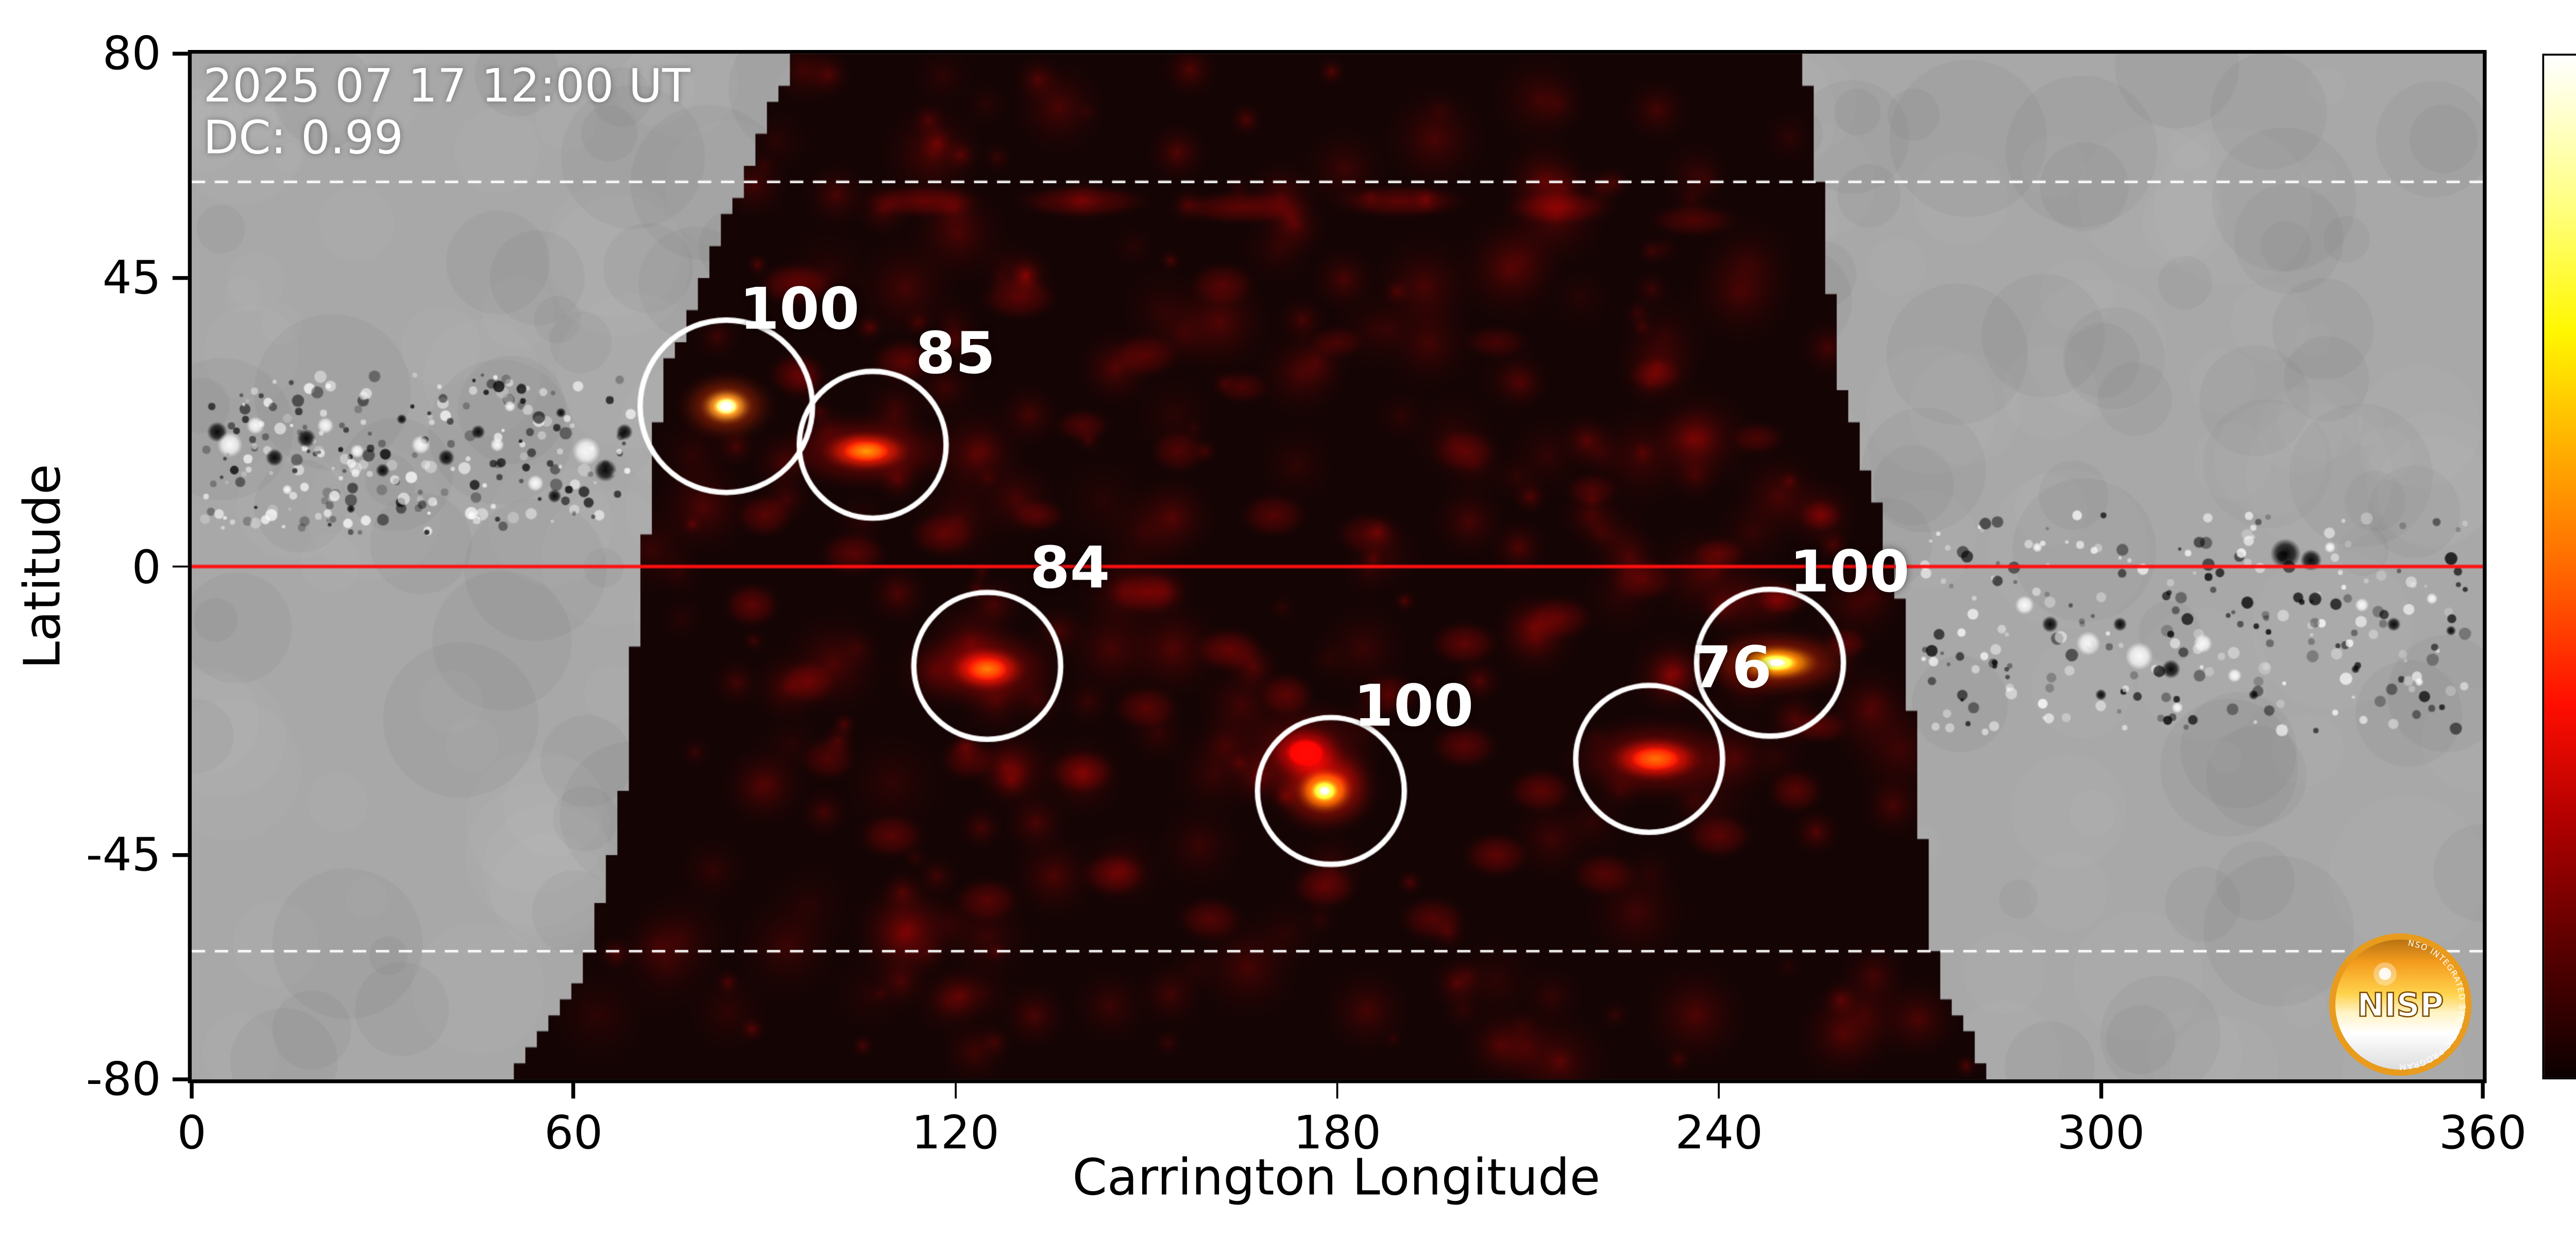 The width and height of the screenshot is (2576, 1238). Describe the element at coordinates (303, 138) in the screenshot. I see `dc-annotation: DC: 0.99` at that location.